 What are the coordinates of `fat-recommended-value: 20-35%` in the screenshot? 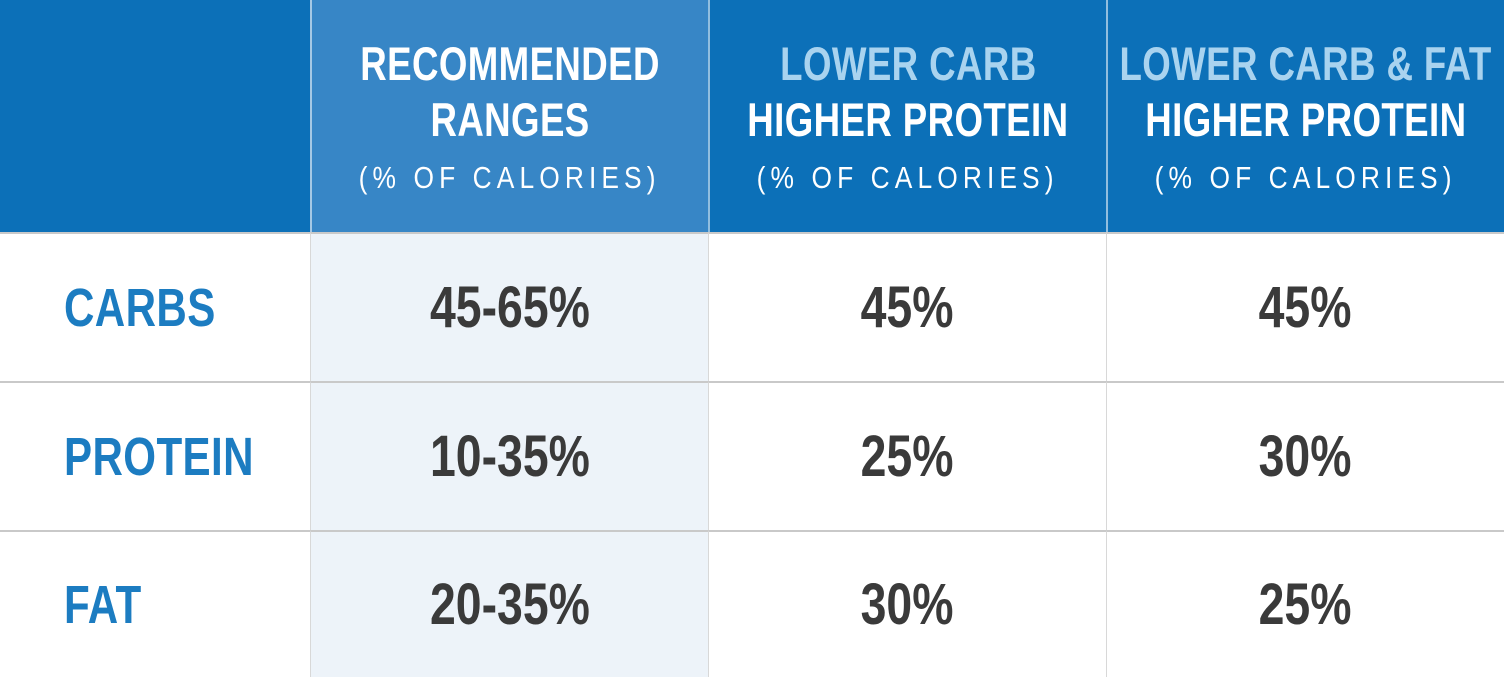 It's located at (509, 604).